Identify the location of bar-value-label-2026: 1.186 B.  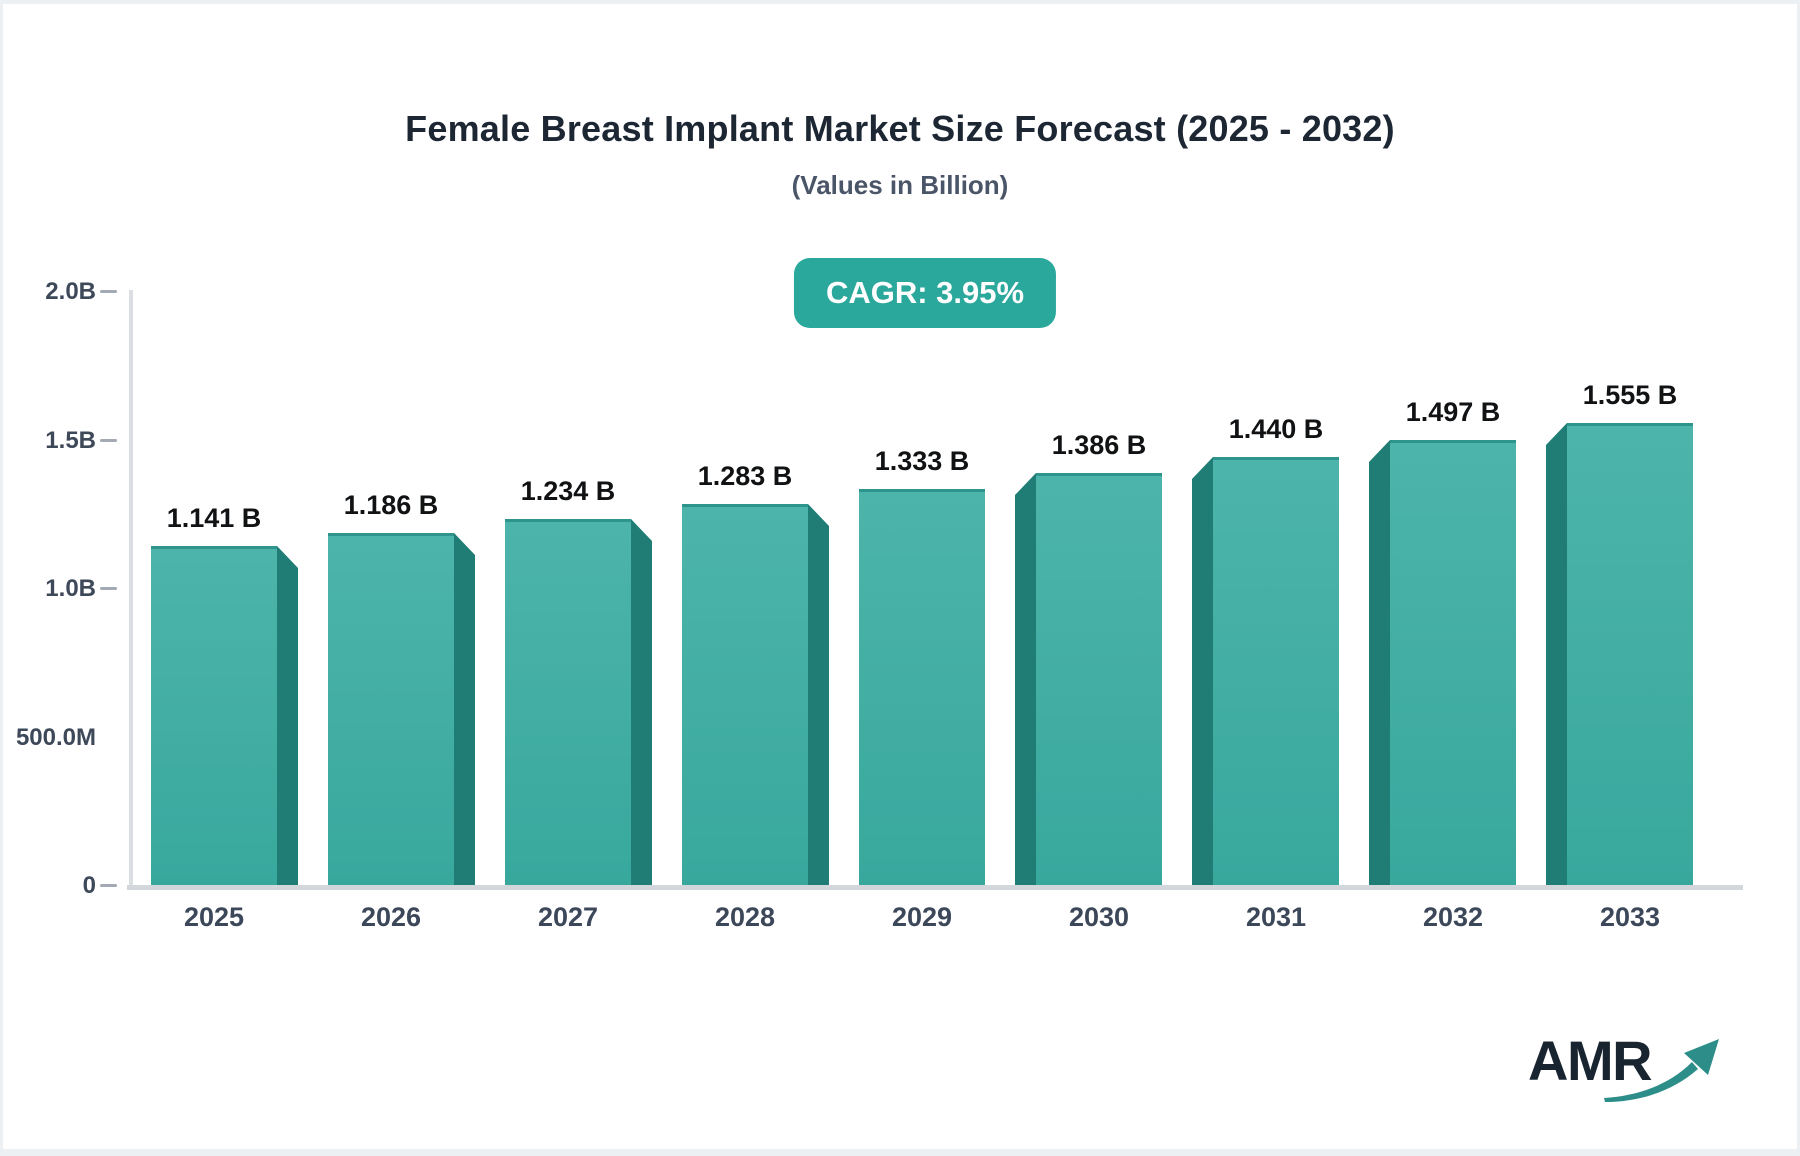
(391, 505).